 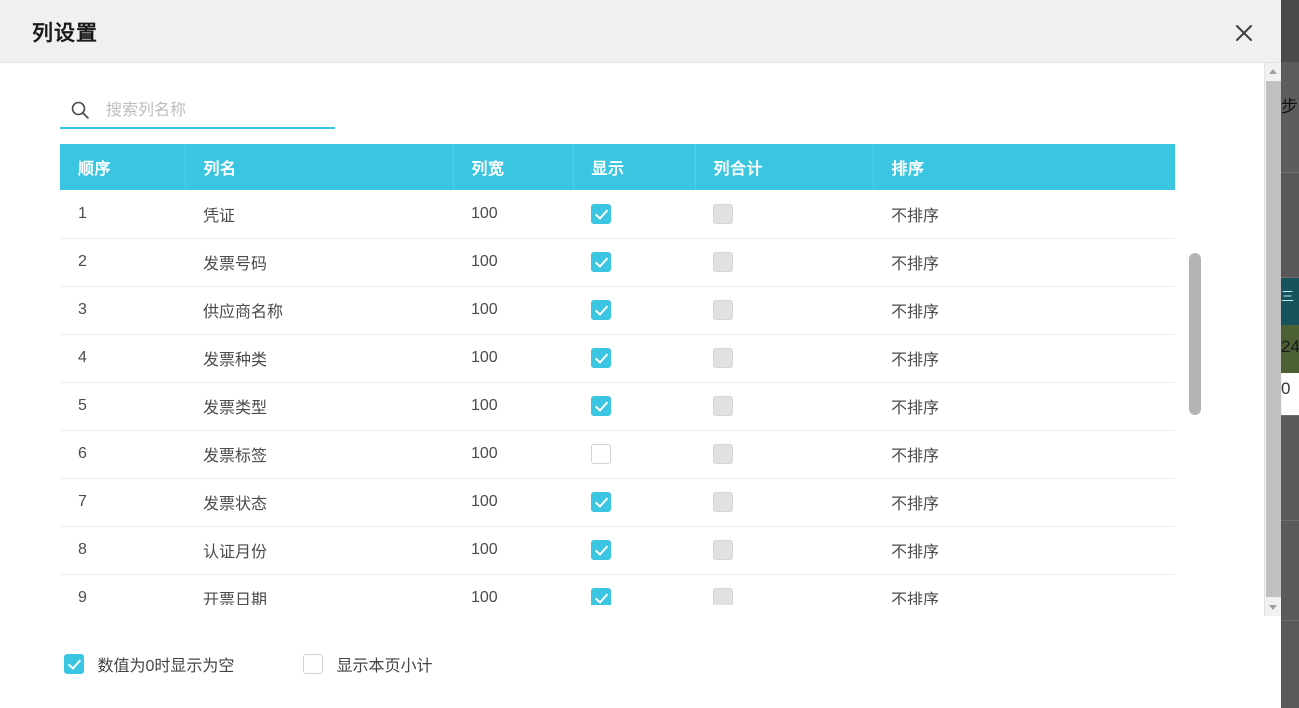 I want to click on table-row: 6 发票标签 100 不排序, so click(x=617, y=454).